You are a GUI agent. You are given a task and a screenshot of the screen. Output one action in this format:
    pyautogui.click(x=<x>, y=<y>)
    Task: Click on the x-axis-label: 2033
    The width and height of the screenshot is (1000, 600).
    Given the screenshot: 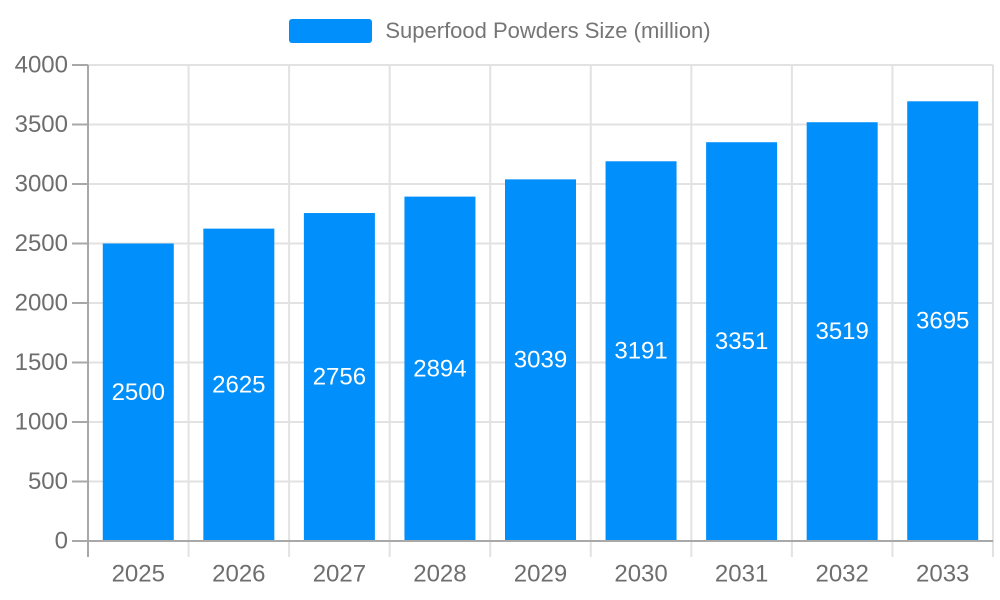 What is the action you would take?
    pyautogui.click(x=942, y=574)
    